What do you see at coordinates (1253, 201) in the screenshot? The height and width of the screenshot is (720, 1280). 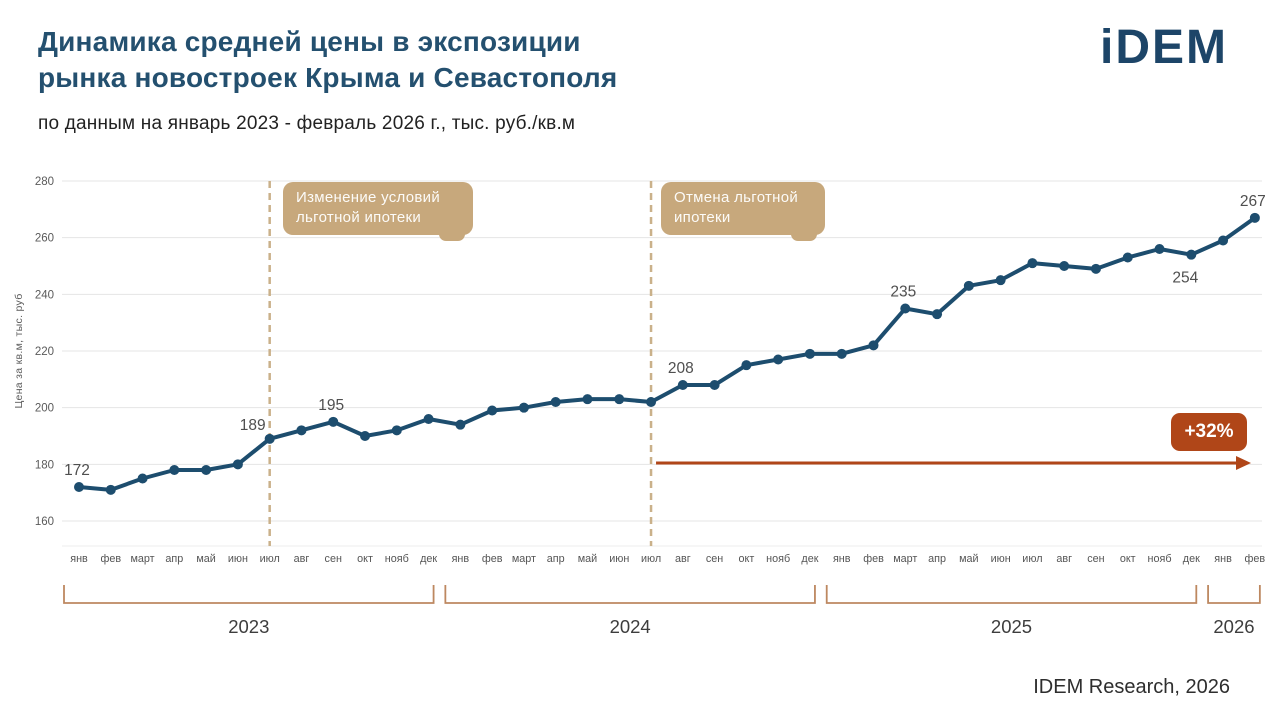 I see `price-point-label: 267` at bounding box center [1253, 201].